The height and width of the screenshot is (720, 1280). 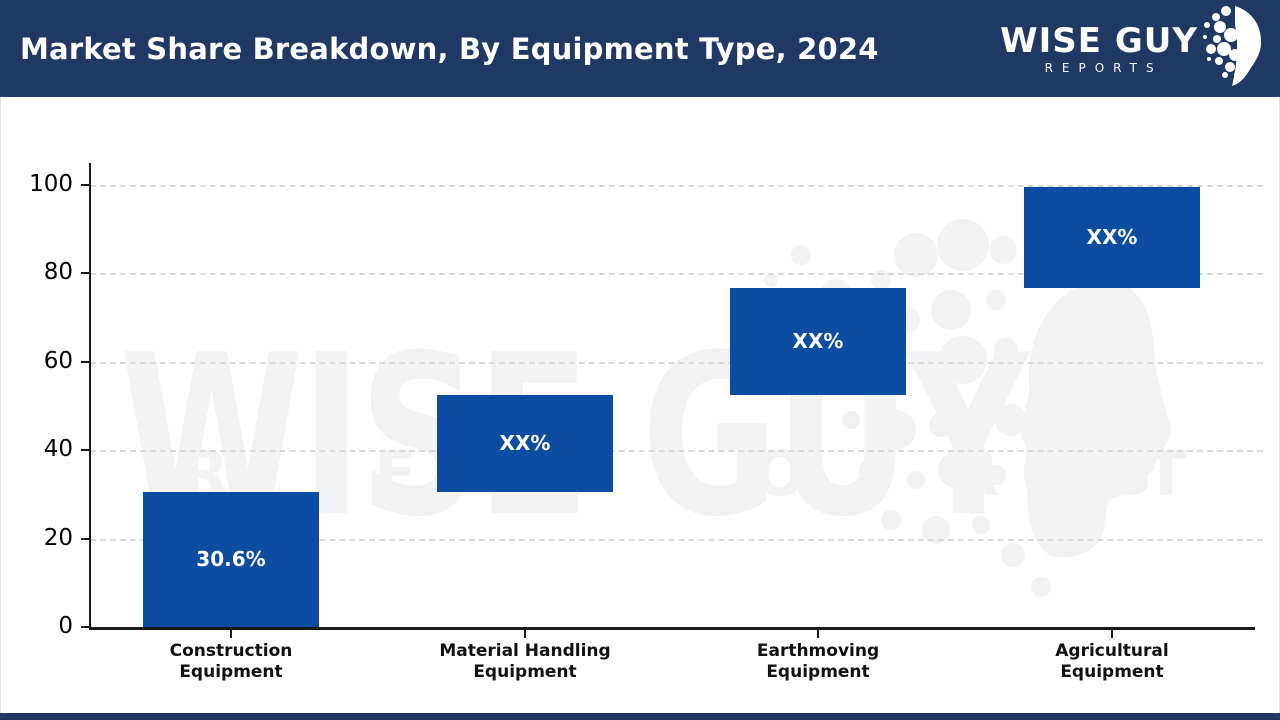 What do you see at coordinates (58, 537) in the screenshot?
I see `y-axis-tick-label: 20` at bounding box center [58, 537].